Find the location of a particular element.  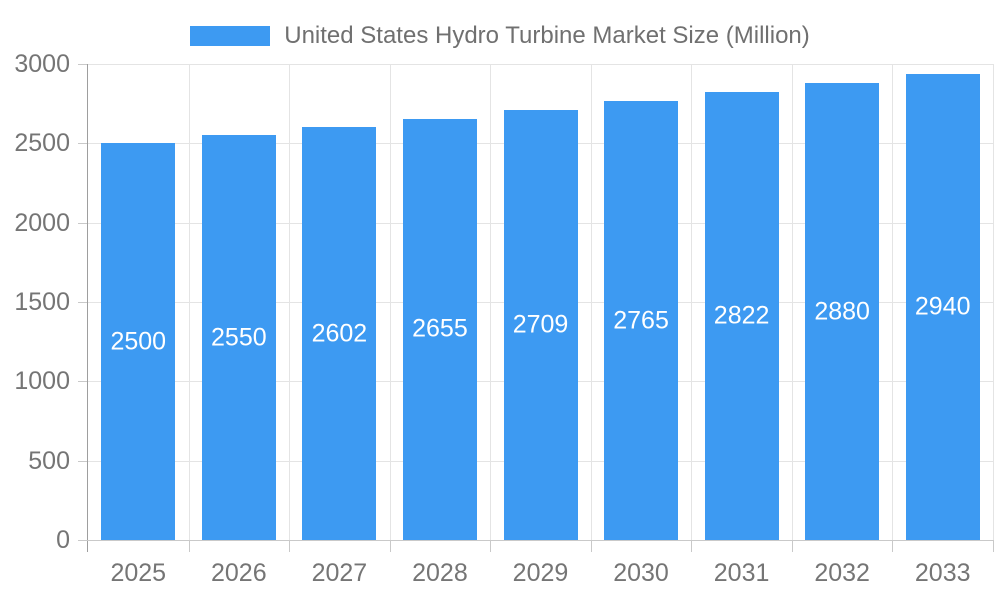

bar-value-label: 2765 is located at coordinates (641, 320).